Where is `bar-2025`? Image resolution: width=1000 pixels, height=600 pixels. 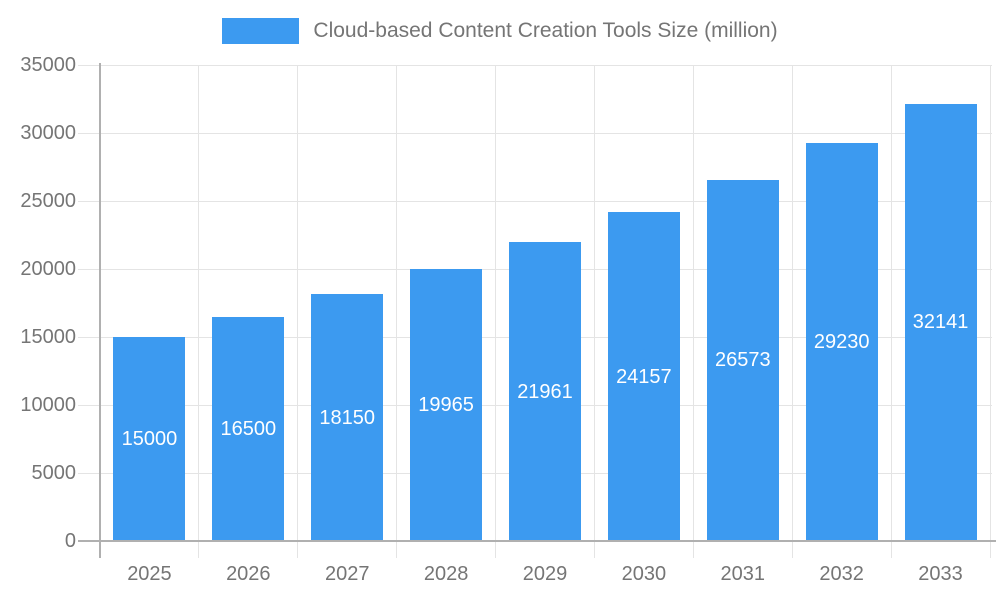
bar-2025 is located at coordinates (149, 439).